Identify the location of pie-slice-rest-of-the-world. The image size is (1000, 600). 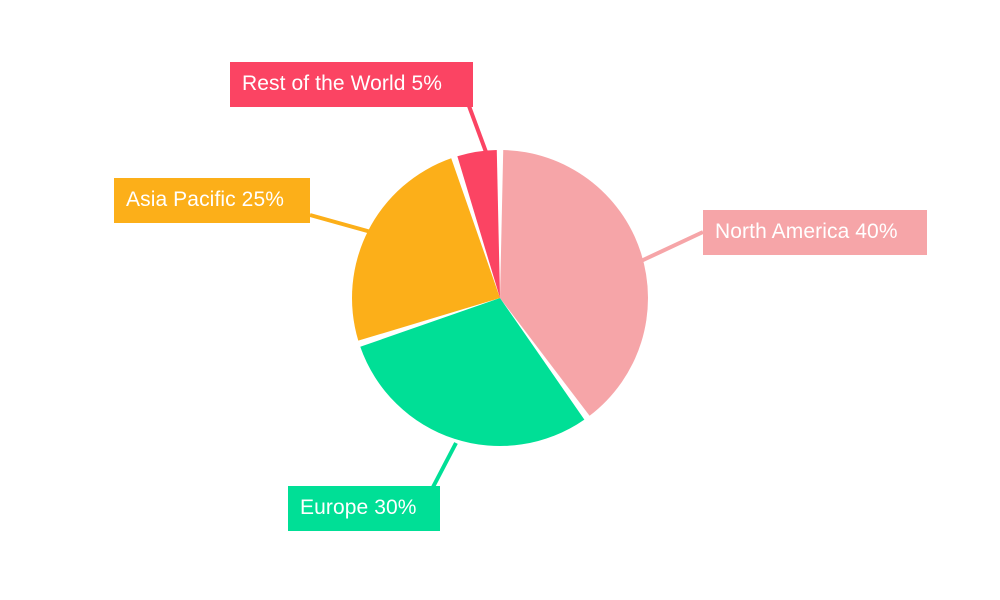
(478, 224).